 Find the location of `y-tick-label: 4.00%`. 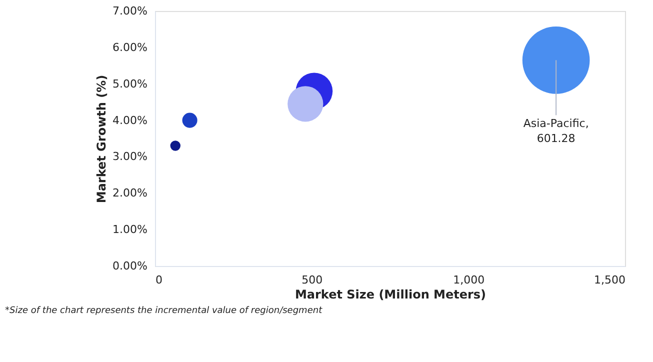

y-tick-label: 4.00% is located at coordinates (130, 120).